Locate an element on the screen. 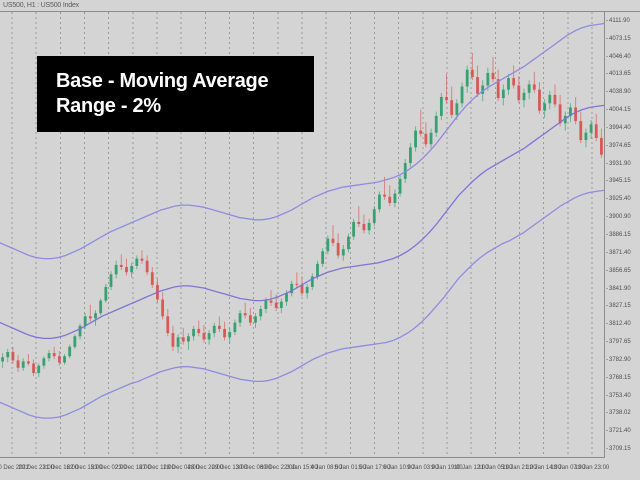 The image size is (640, 480). price-axis-tick: -3753.40 is located at coordinates (618, 396).